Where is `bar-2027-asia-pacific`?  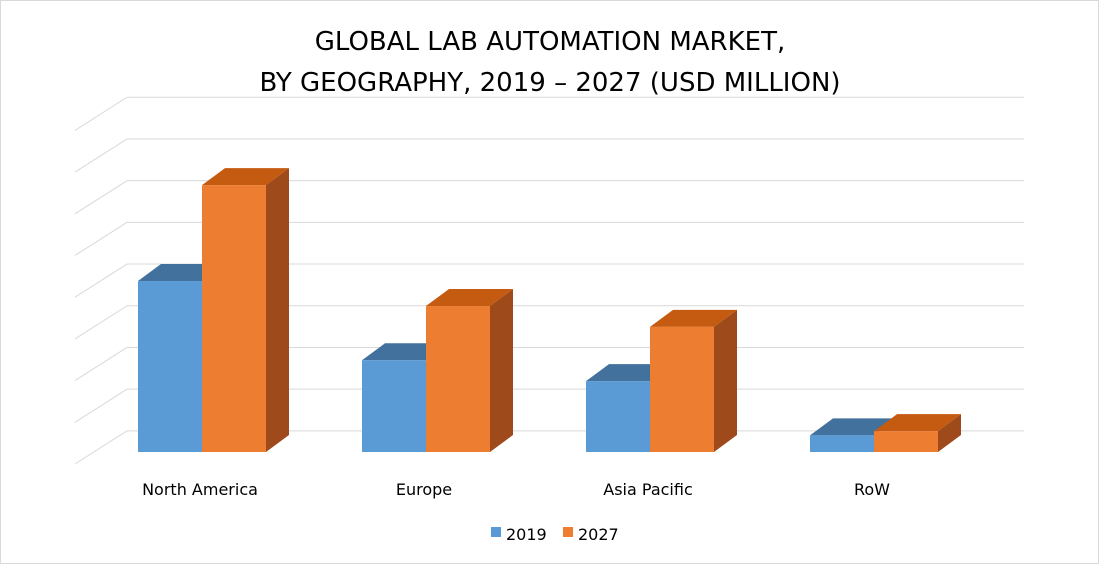 bar-2027-asia-pacific is located at coordinates (693, 380).